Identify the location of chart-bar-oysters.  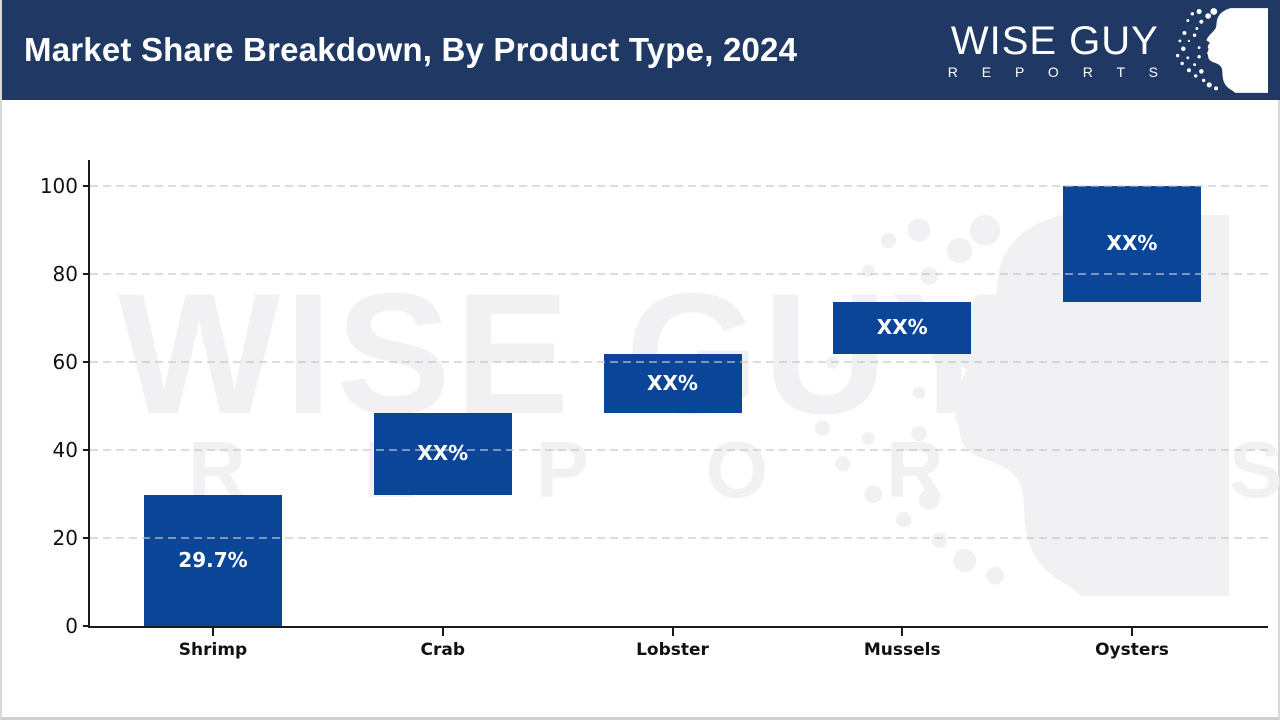
(1132, 244).